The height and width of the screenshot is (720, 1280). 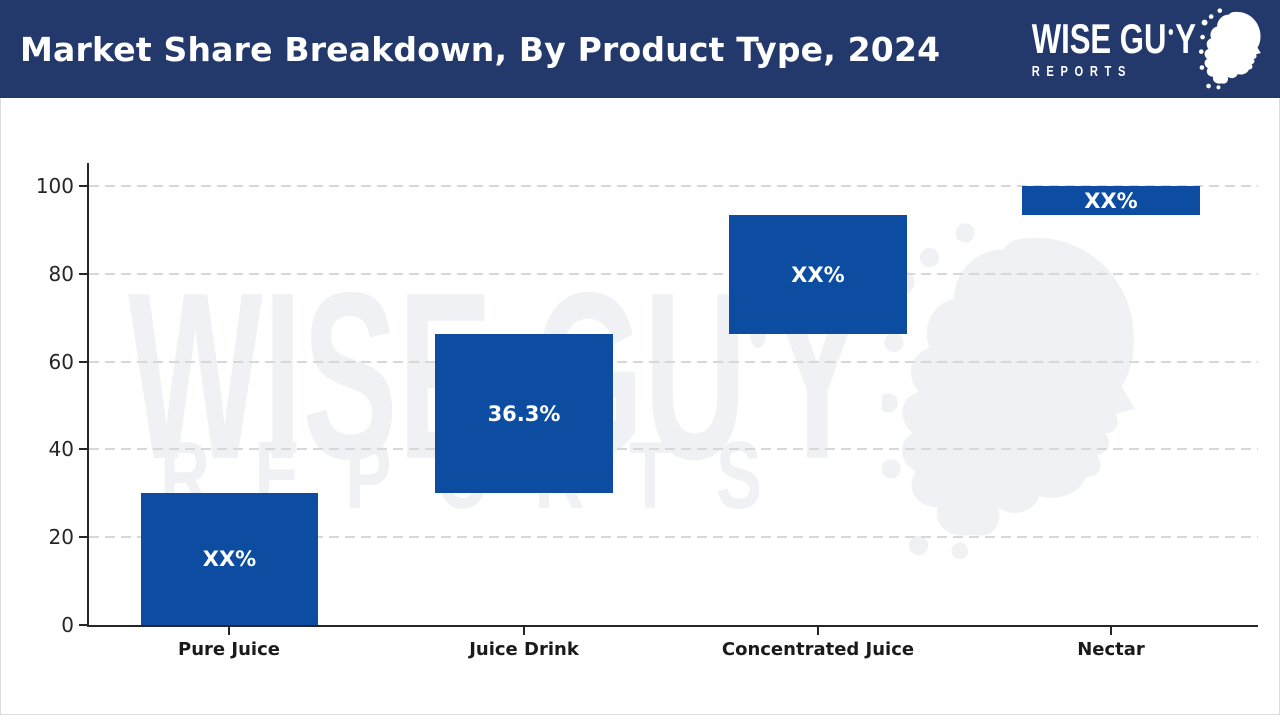 I want to click on brand-dot-icon, so click(x=1171, y=32).